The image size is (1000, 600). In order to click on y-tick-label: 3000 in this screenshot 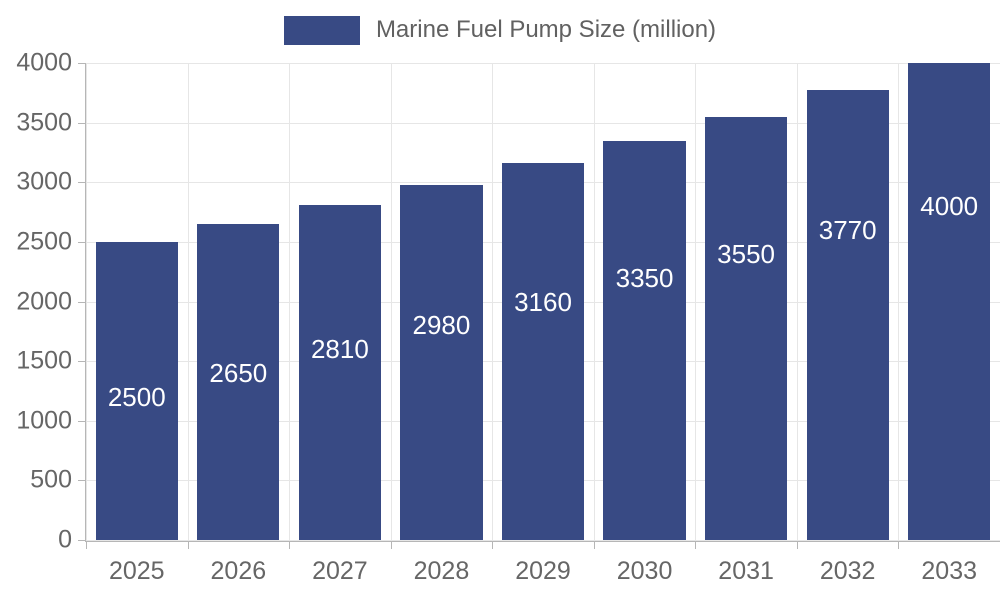, I will do `click(44, 181)`.